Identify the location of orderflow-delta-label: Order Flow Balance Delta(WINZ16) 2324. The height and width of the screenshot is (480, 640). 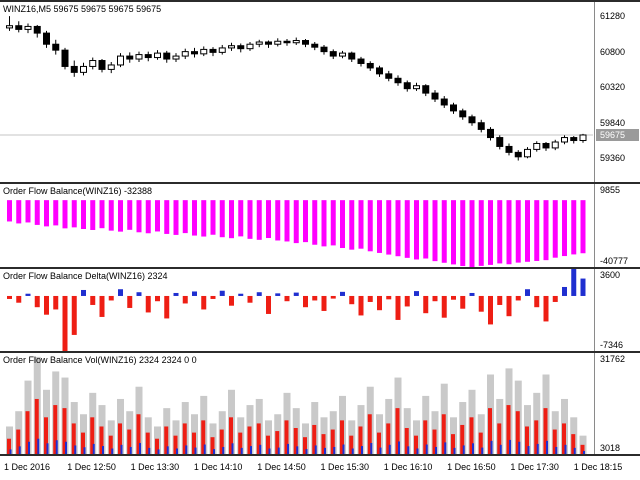
(85, 276).